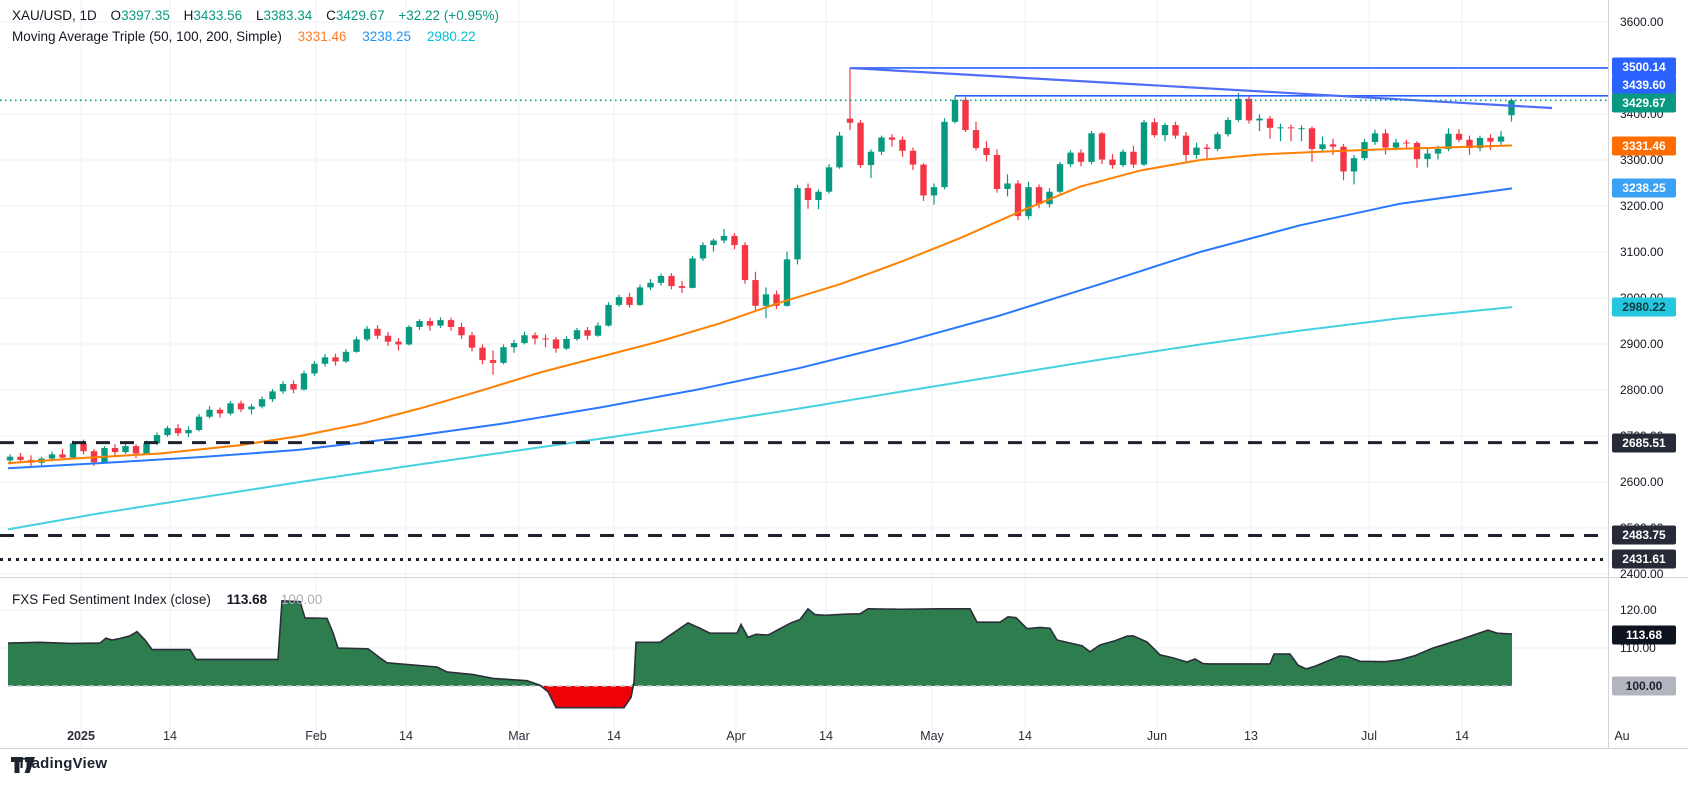 Image resolution: width=1688 pixels, height=787 pixels. What do you see at coordinates (448, 15) in the screenshot?
I see `change-value: +32.22 (+0.95%)` at bounding box center [448, 15].